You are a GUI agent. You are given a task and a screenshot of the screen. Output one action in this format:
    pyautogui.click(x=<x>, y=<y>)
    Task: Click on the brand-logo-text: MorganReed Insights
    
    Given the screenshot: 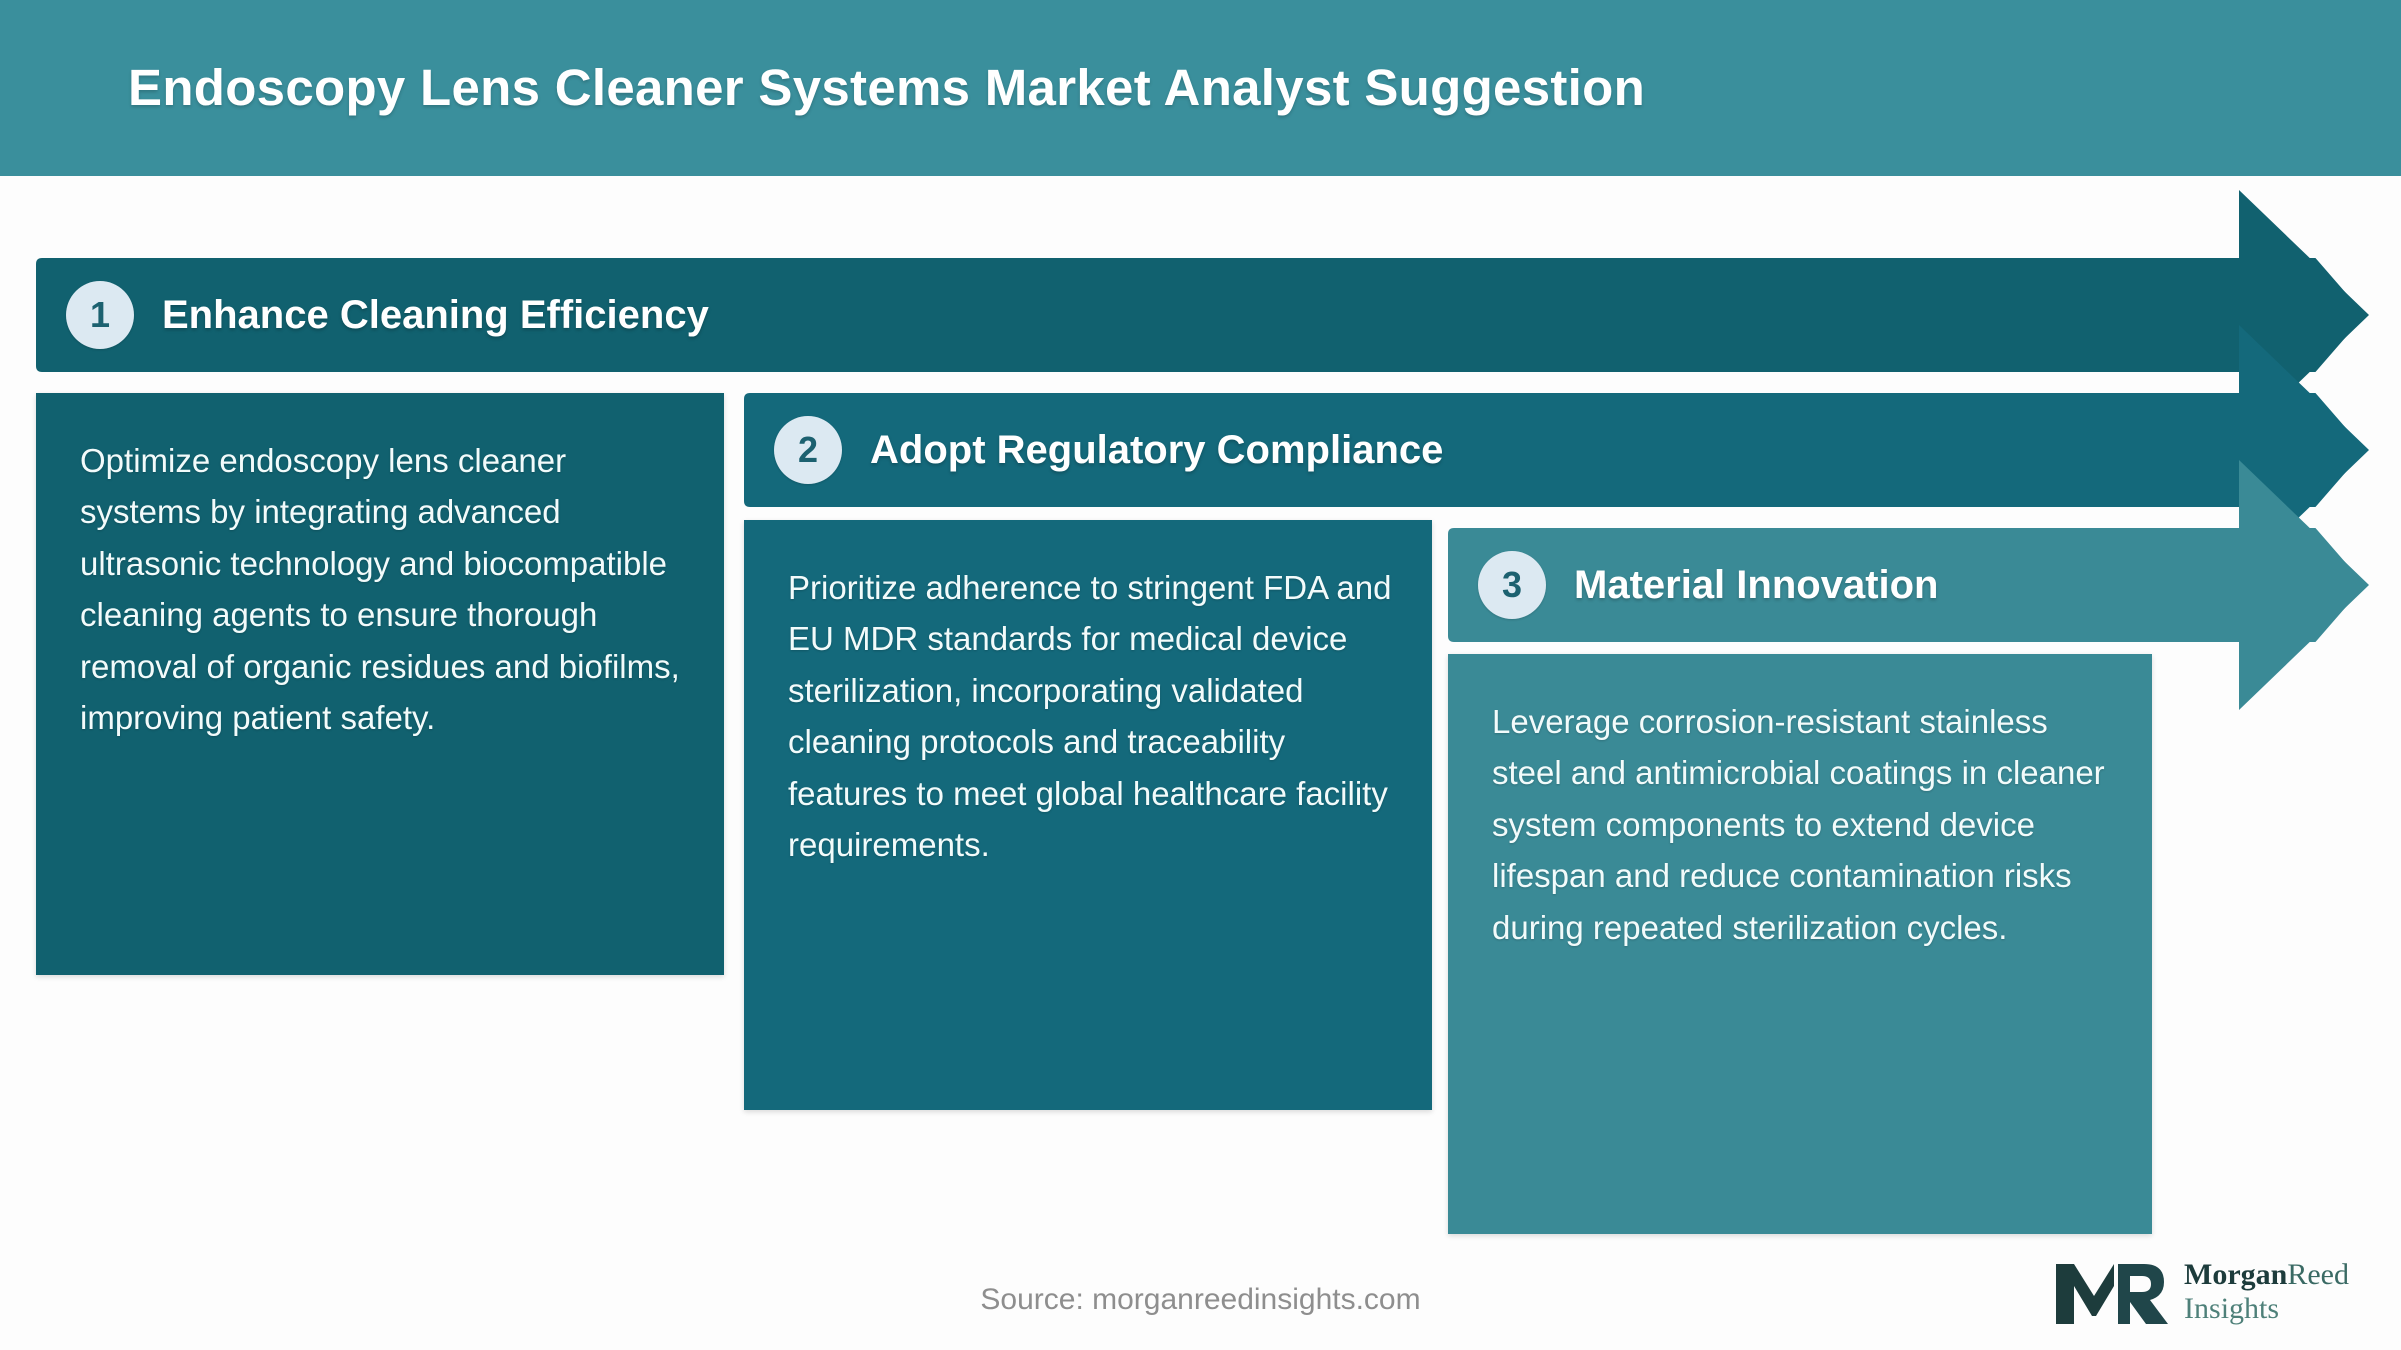 What is the action you would take?
    pyautogui.click(x=2266, y=1292)
    